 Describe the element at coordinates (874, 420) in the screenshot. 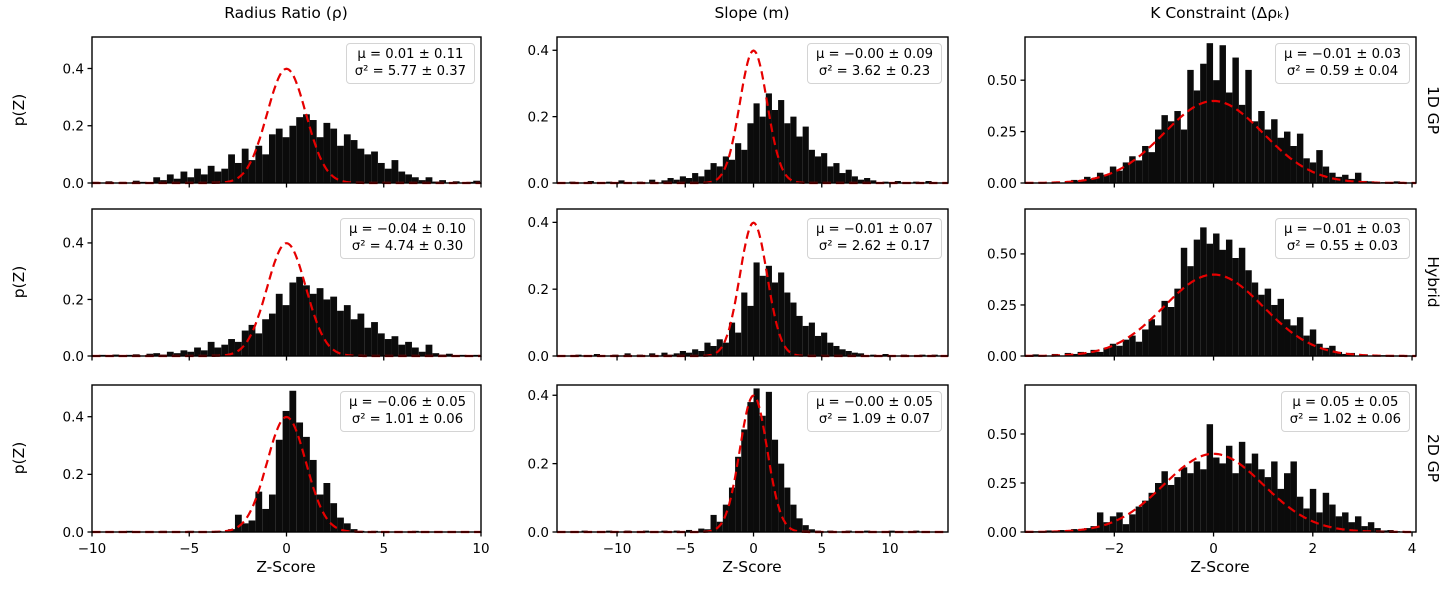

I see `sigma2-value: σ² = 1.09 ± 0.07` at that location.